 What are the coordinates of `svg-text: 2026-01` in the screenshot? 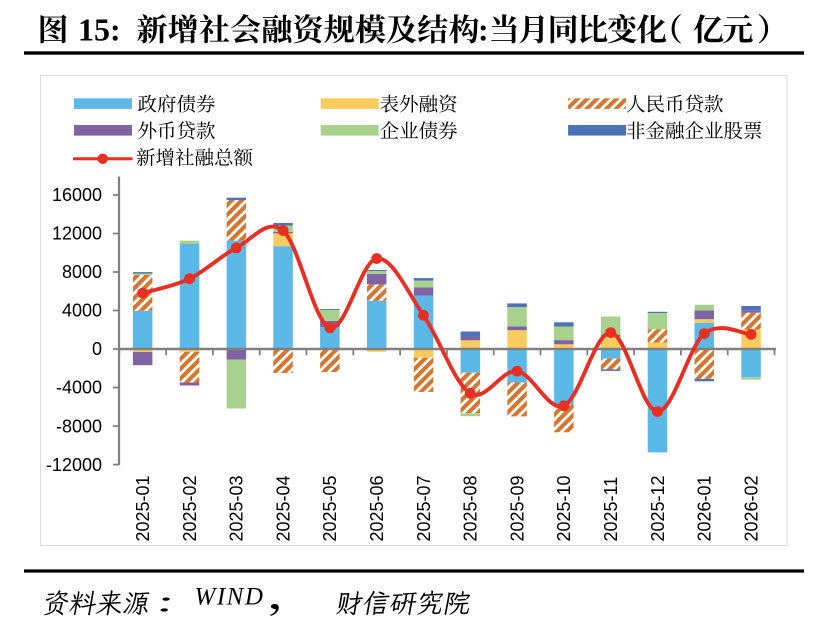 It's located at (705, 508).